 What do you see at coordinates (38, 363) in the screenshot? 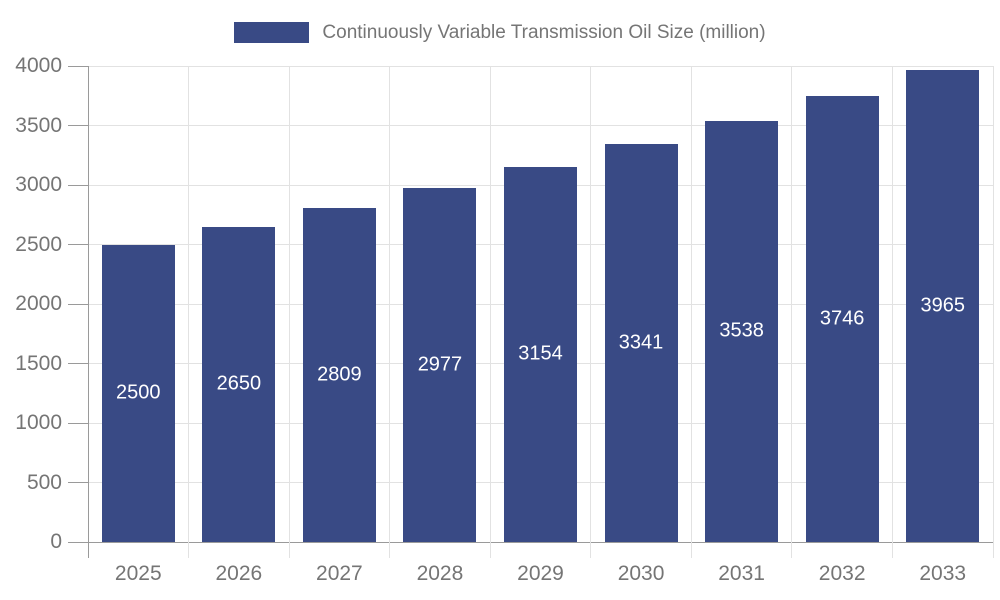
I see `y-axis-label: 1500` at bounding box center [38, 363].